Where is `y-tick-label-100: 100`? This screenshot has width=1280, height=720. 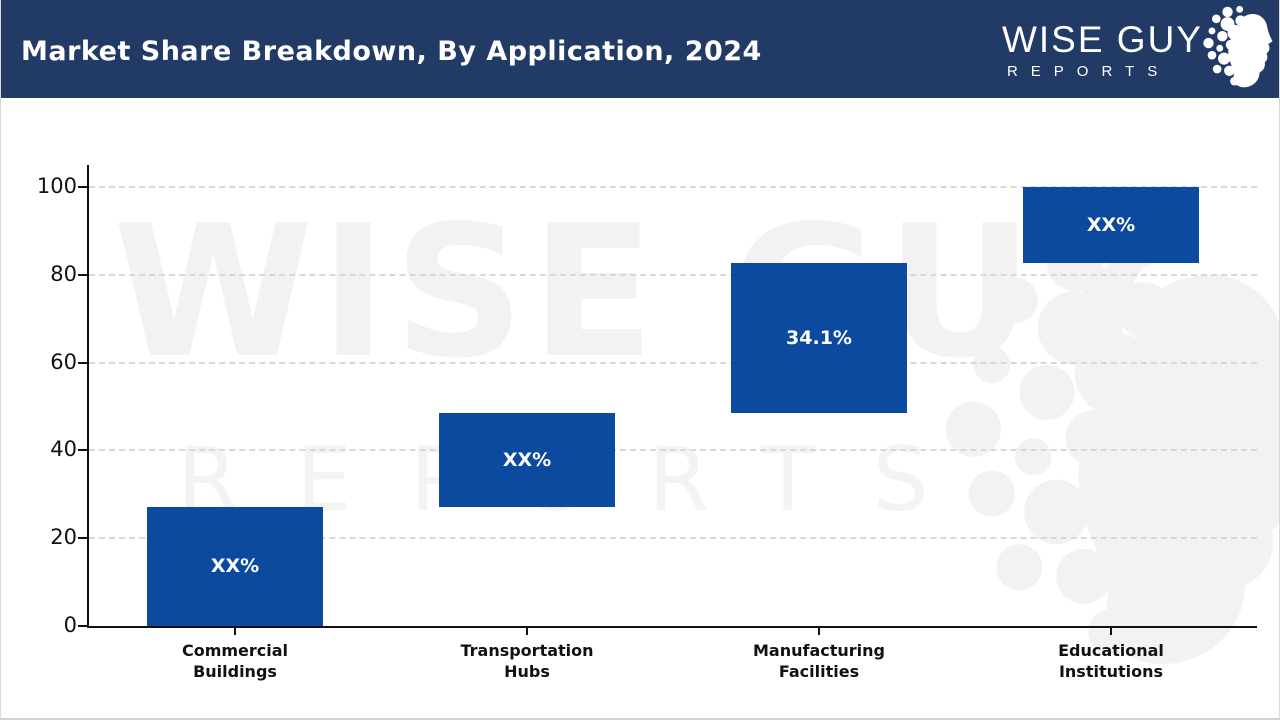 y-tick-label-100: 100 is located at coordinates (56, 186).